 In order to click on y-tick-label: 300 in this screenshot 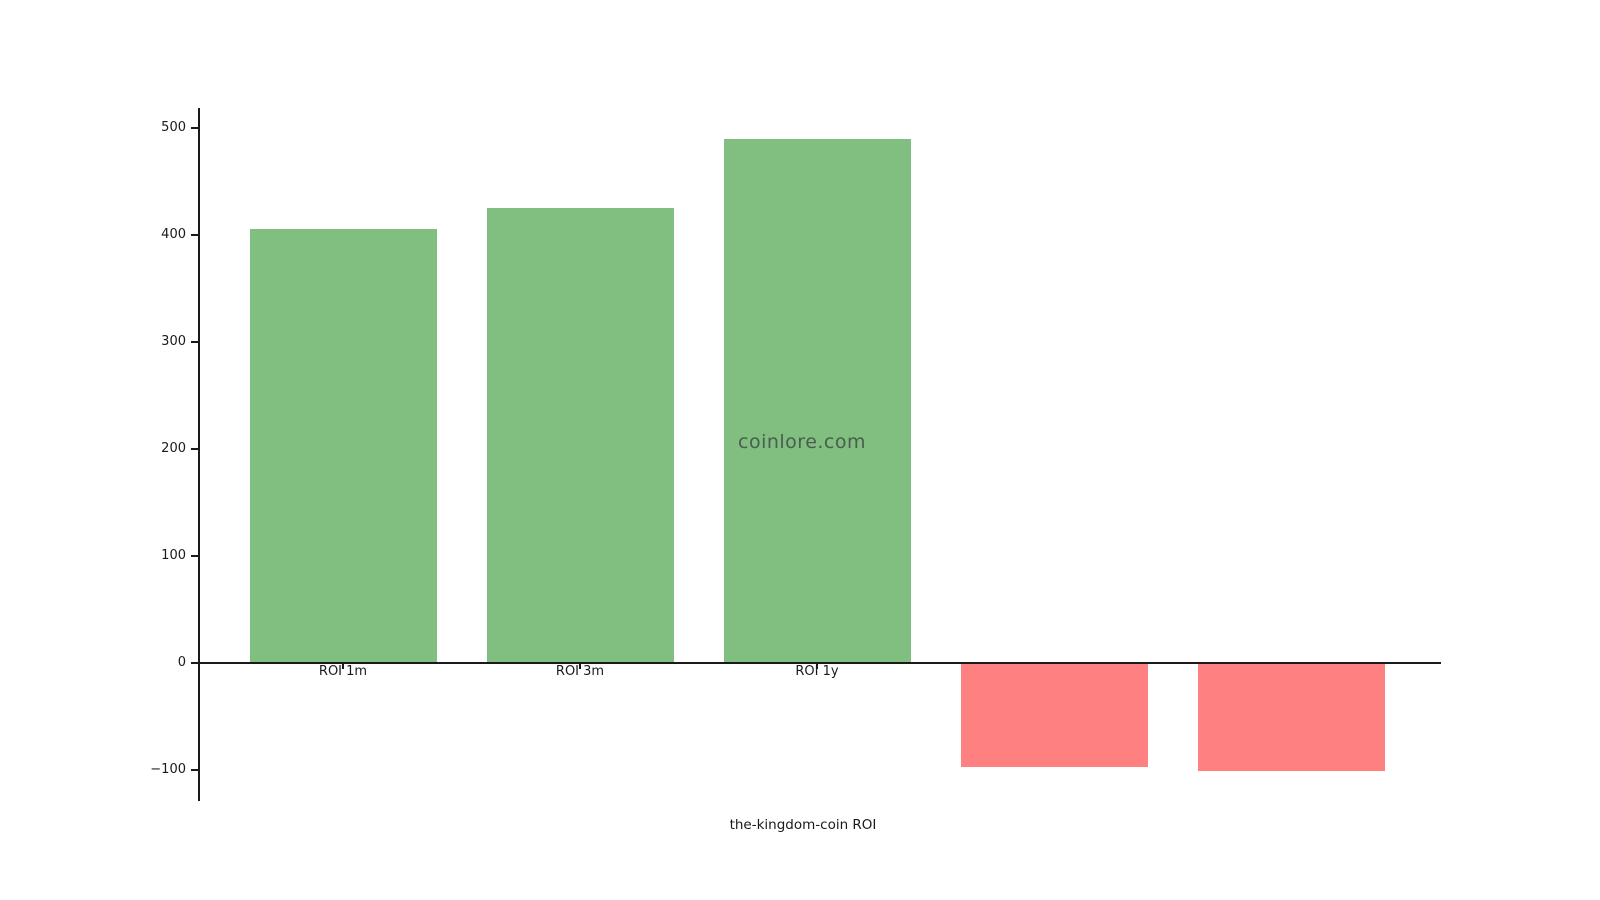, I will do `click(173, 341)`.